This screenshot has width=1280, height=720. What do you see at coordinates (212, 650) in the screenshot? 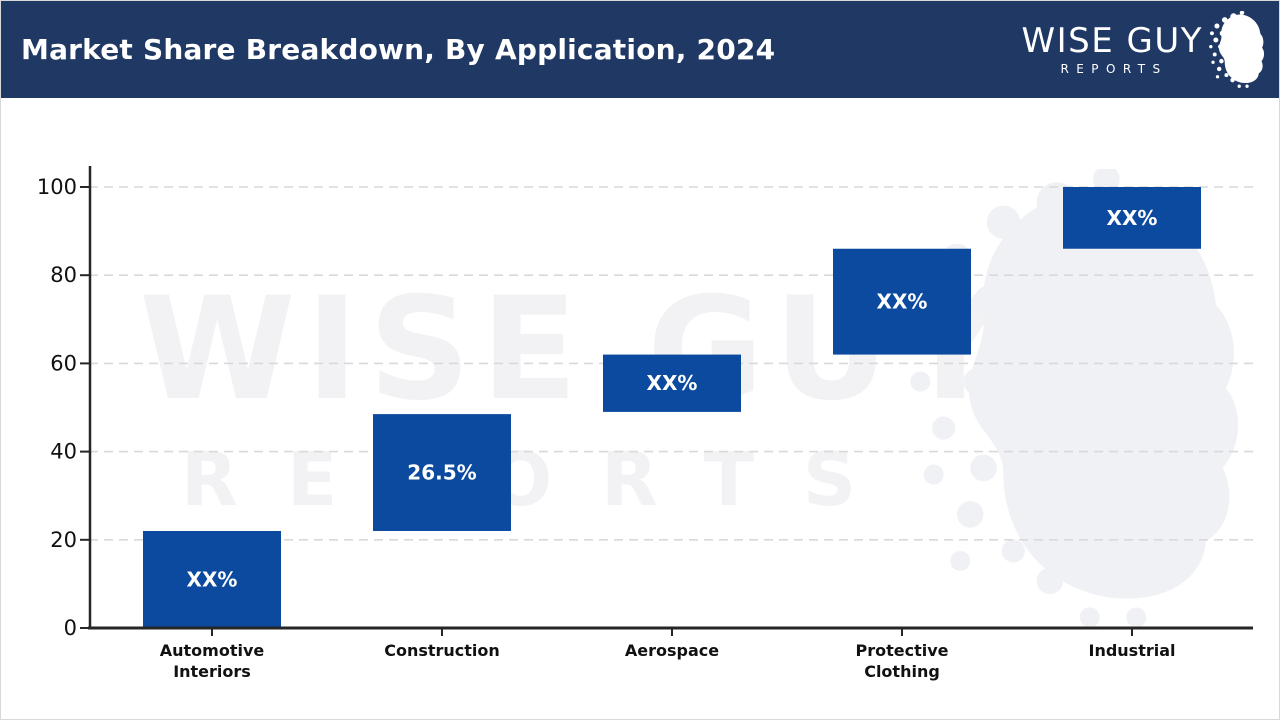
I see `x-category-label: Automotive` at bounding box center [212, 650].